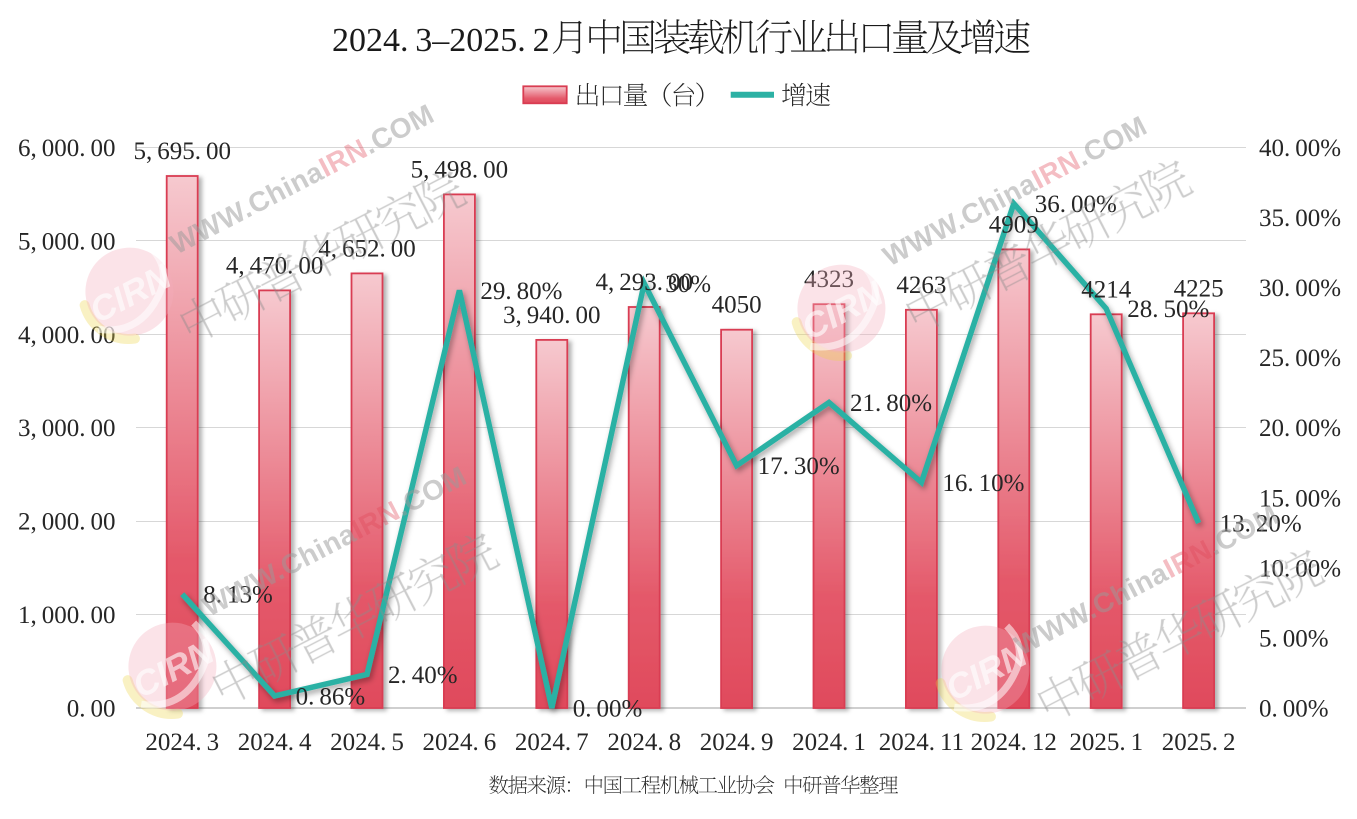  What do you see at coordinates (275, 742) in the screenshot?
I see `svg-text: 2024. 4` at bounding box center [275, 742].